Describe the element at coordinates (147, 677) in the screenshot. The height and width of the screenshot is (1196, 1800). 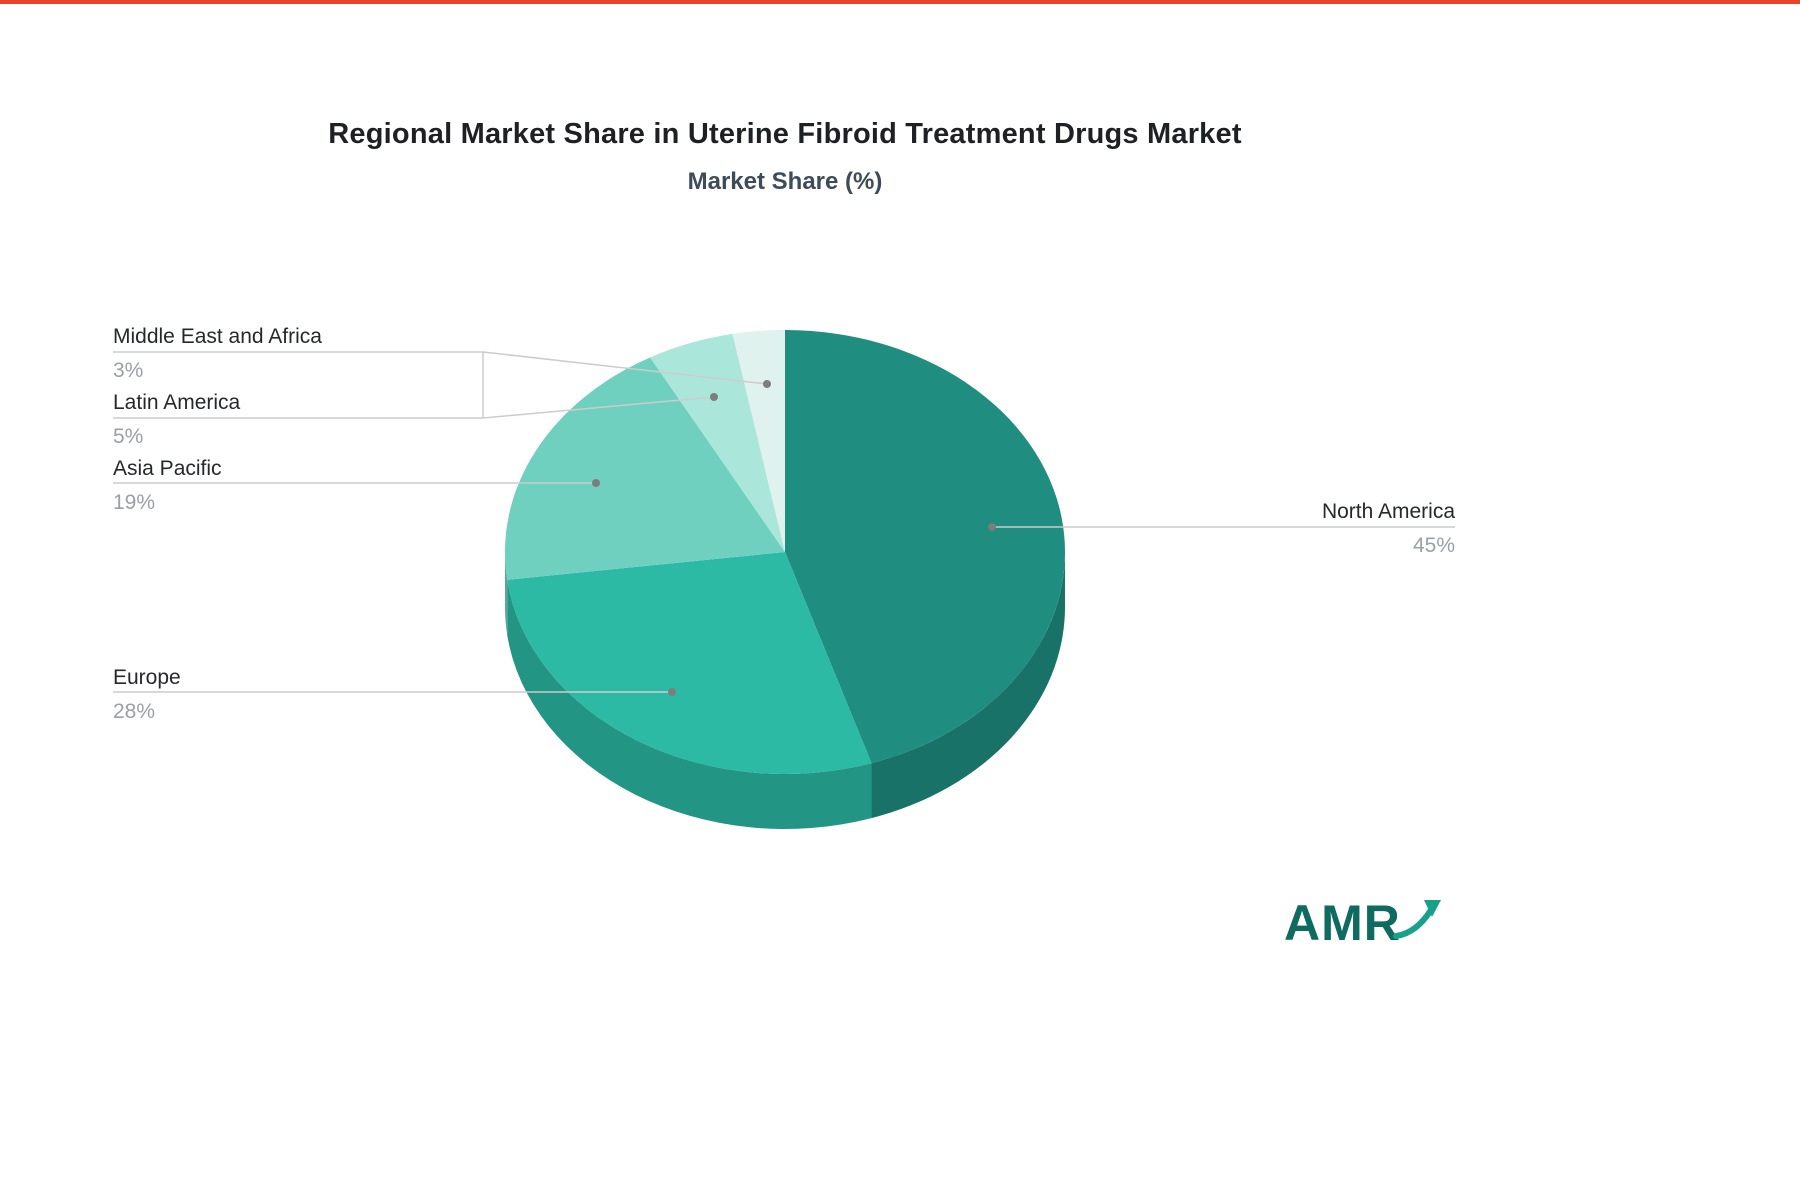
I see `slice-label-europe: Europe` at that location.